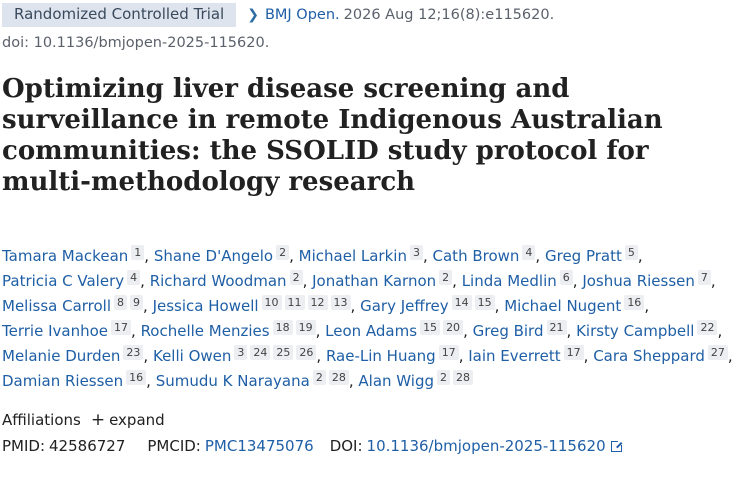  I want to click on affiliation-ref: 20, so click(453, 327).